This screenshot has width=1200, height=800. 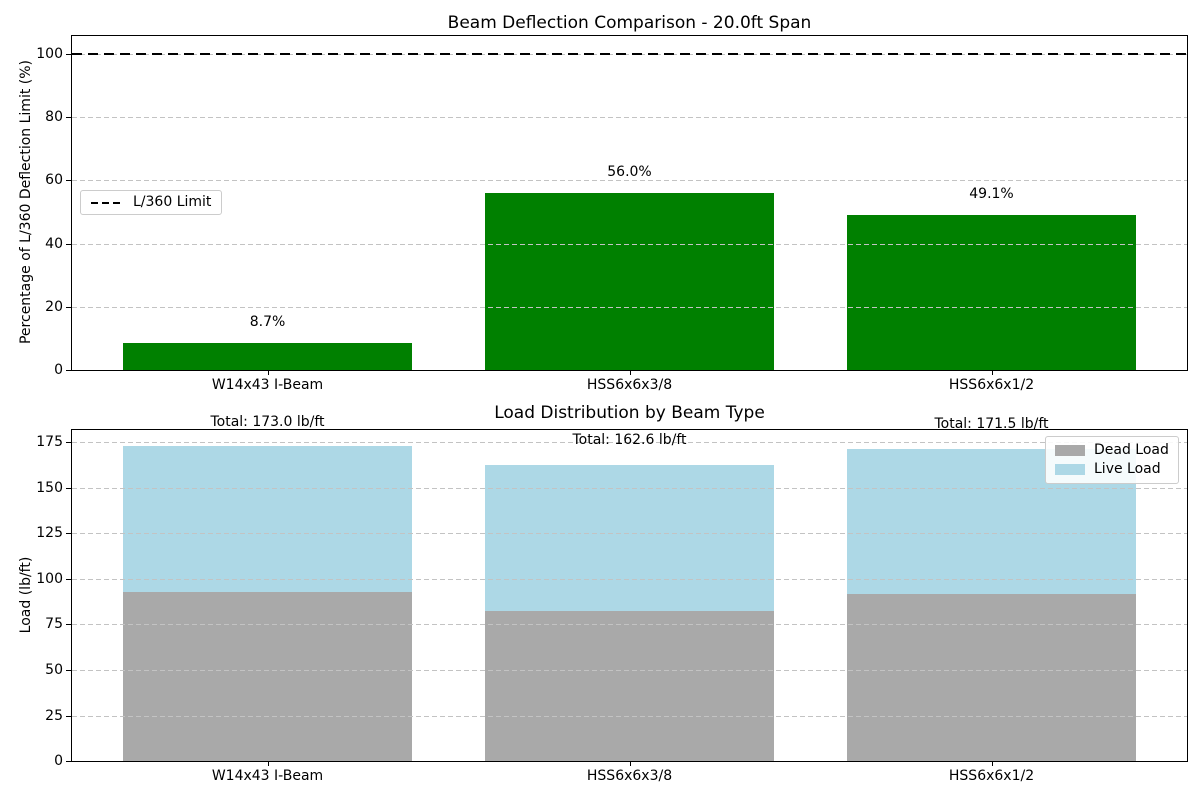 I want to click on legend: L/360 Limit, so click(x=151, y=202).